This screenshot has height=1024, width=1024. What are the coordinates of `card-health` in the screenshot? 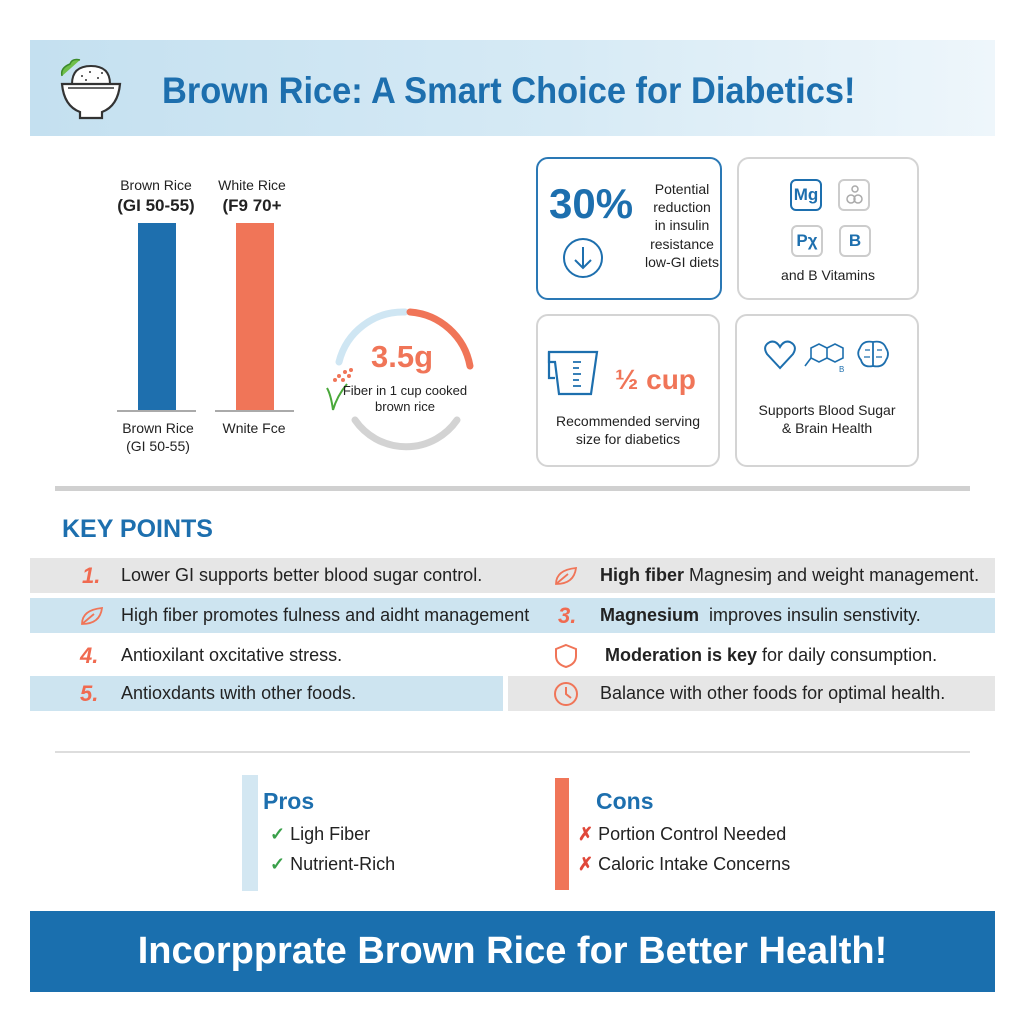 It's located at (827, 390).